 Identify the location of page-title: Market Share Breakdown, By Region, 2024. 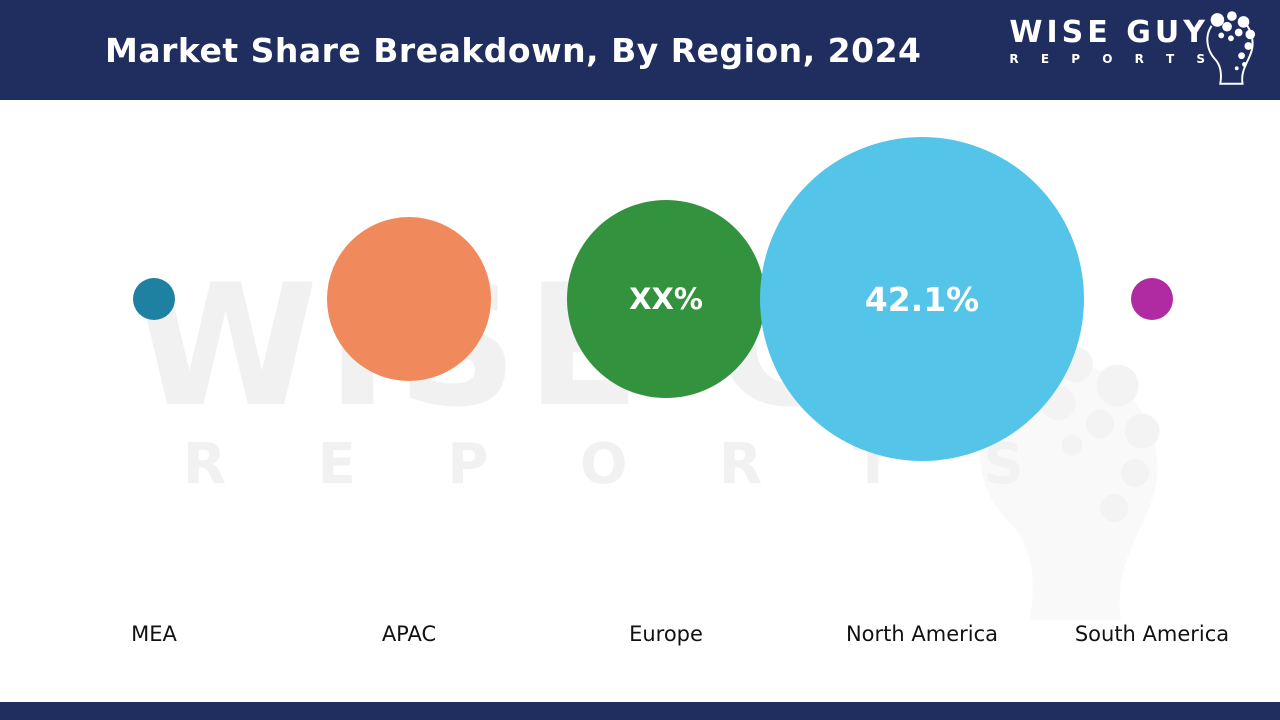
(513, 50).